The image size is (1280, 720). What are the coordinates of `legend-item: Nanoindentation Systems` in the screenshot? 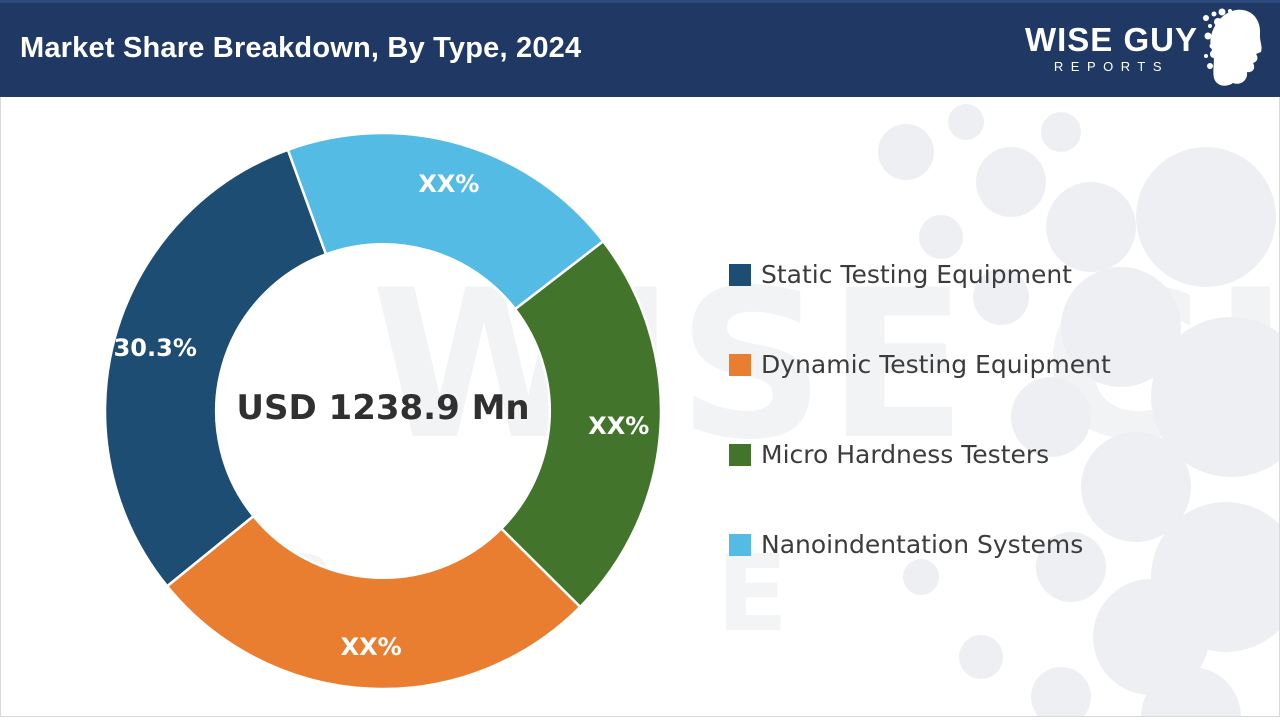 It's located at (906, 544).